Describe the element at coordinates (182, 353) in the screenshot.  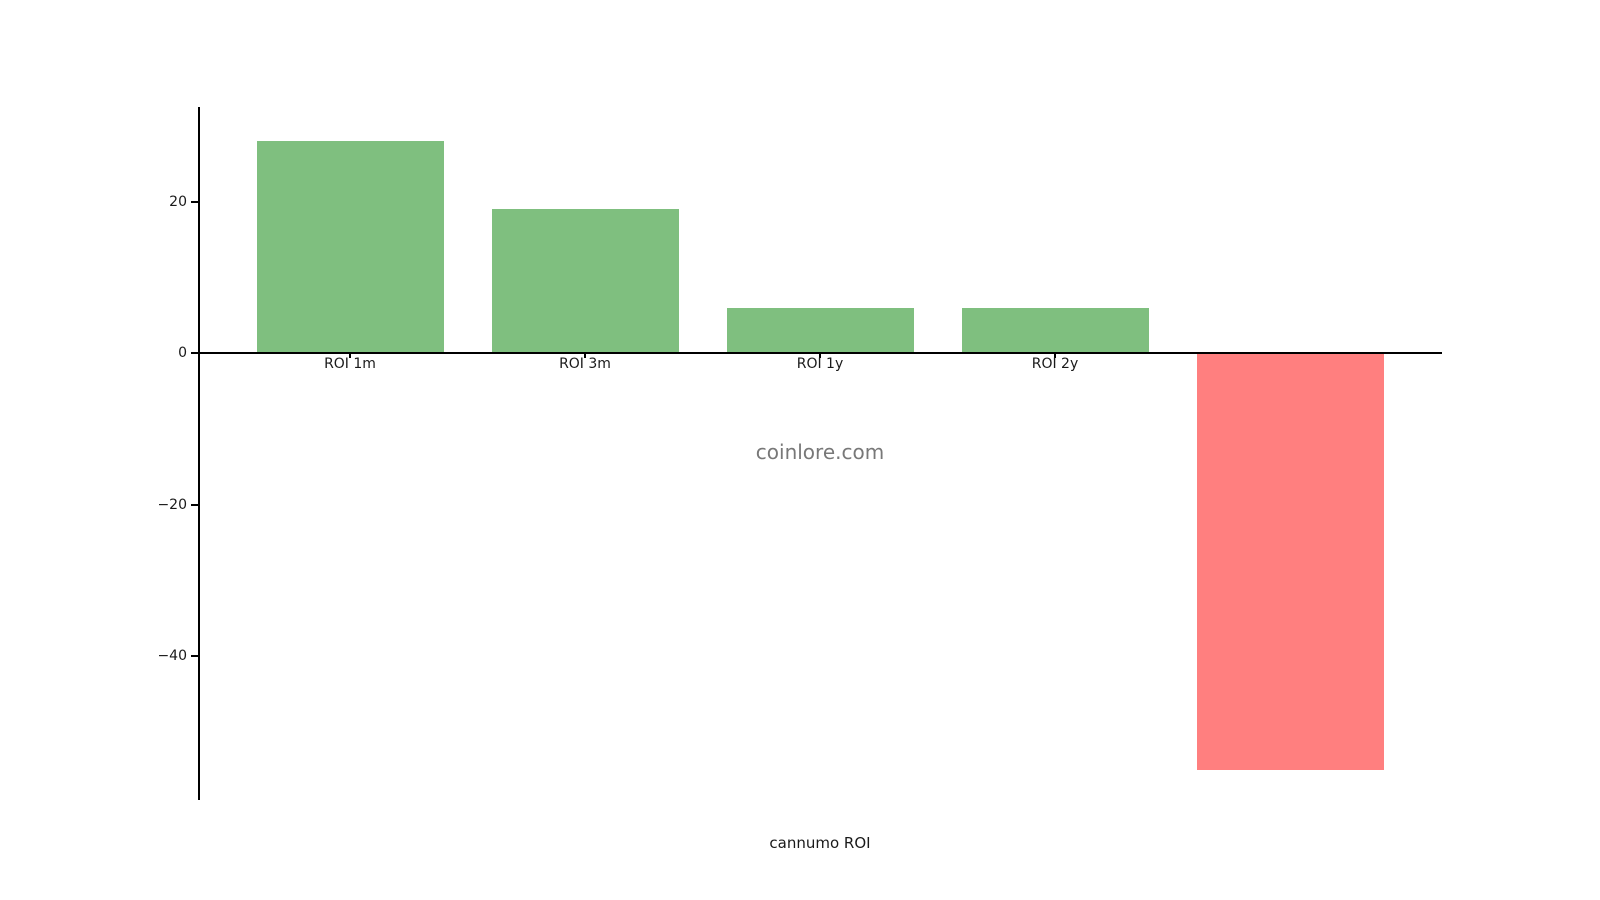
I see `y-tick-label: 0` at that location.